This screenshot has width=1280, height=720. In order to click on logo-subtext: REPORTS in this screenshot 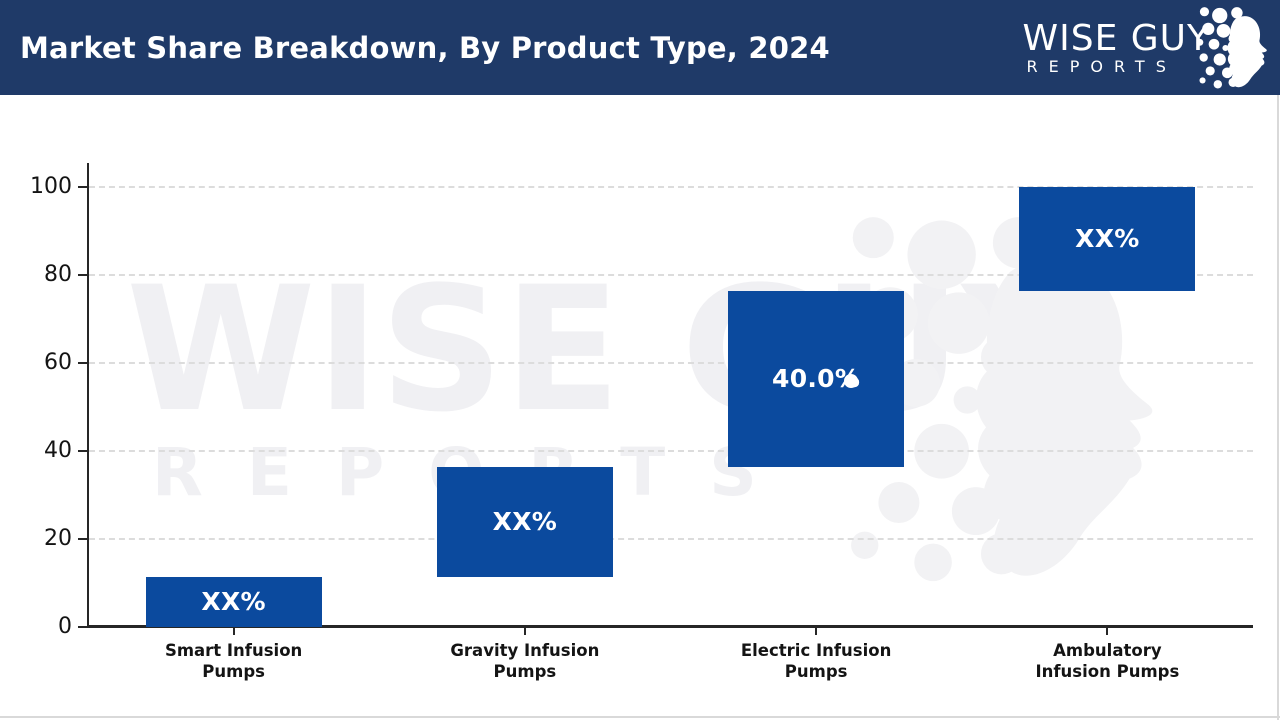, I will do `click(1101, 66)`.